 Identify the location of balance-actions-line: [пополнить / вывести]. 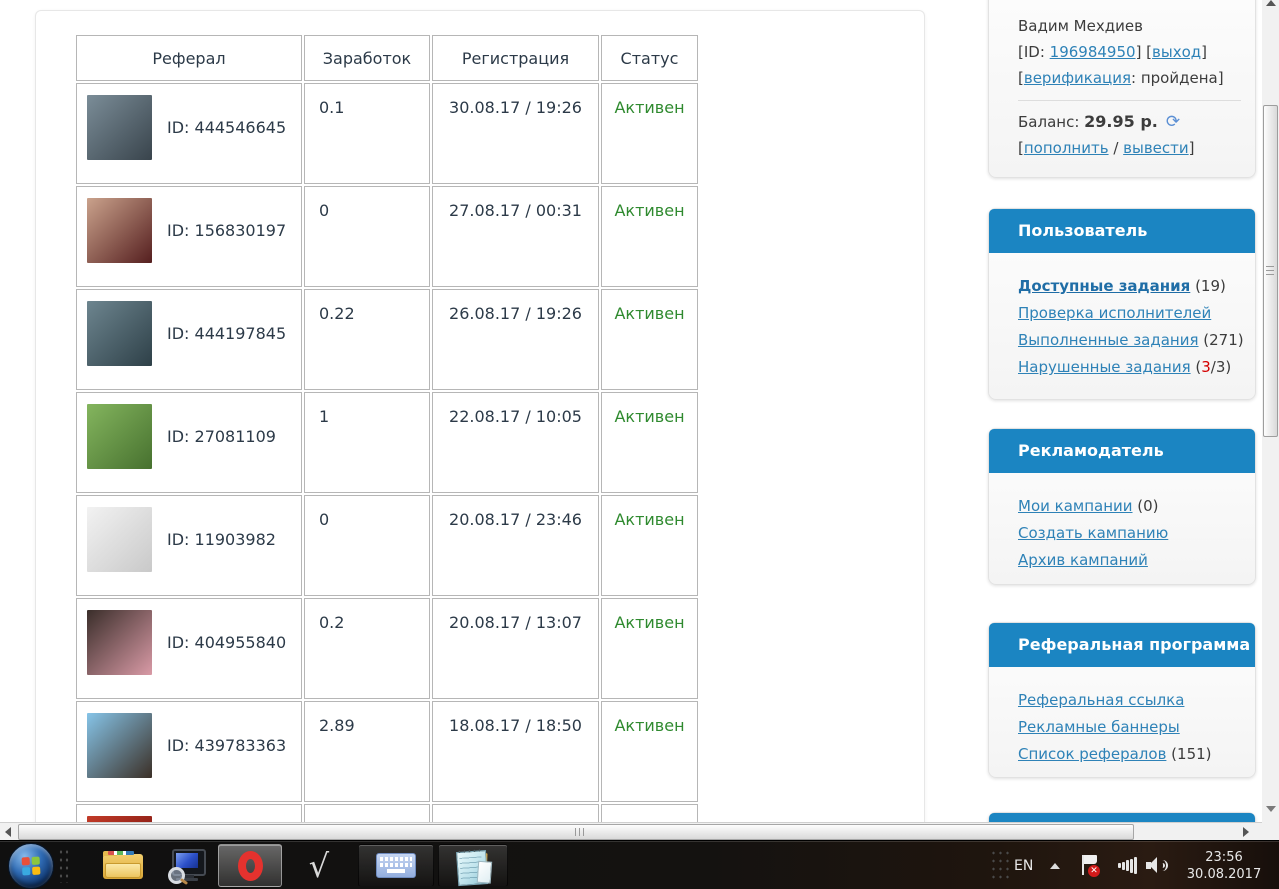
(1129, 148).